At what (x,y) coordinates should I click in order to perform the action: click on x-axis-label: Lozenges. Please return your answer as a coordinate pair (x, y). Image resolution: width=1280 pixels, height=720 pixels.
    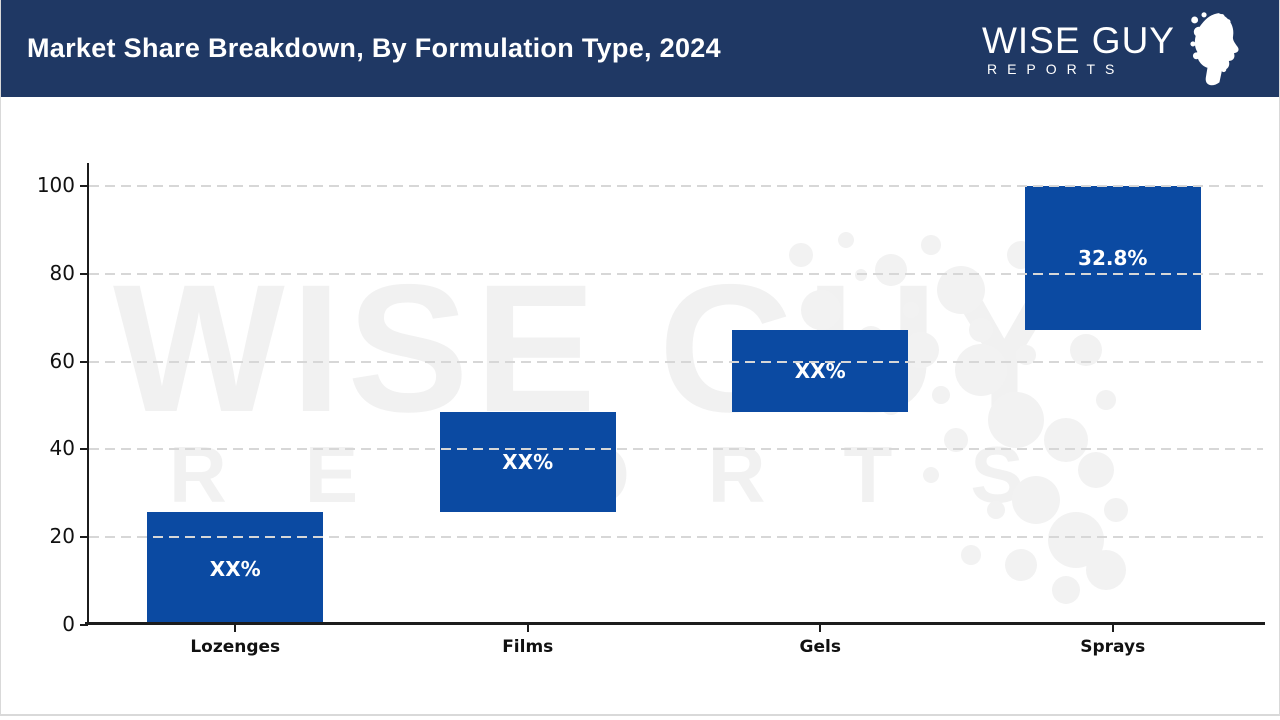
    Looking at the image, I should click on (235, 647).